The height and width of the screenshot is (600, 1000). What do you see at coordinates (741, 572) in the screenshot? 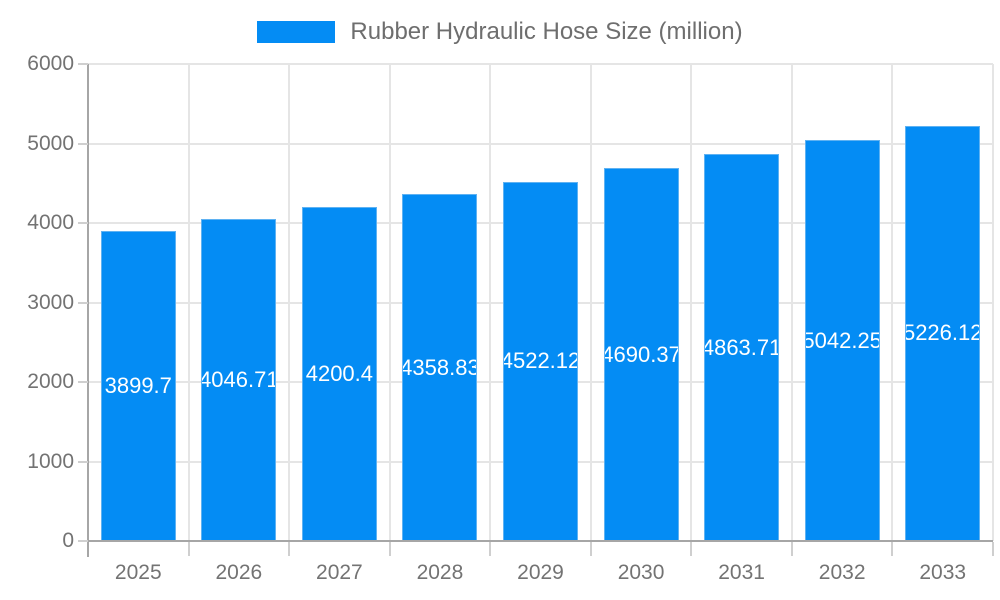
I see `x-axis-category-label: 2031` at bounding box center [741, 572].